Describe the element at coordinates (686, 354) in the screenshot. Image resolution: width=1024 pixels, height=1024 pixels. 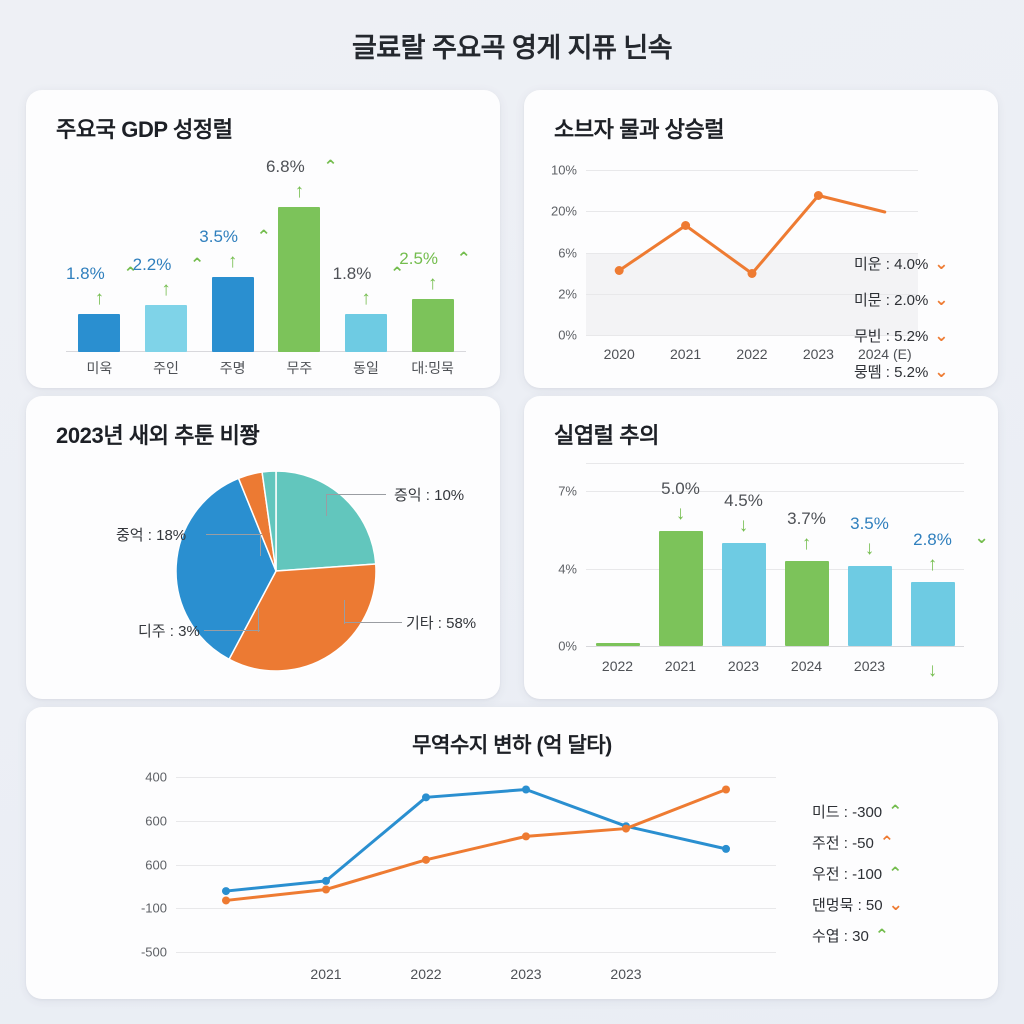
I see `x-axis-tick: 2021` at that location.